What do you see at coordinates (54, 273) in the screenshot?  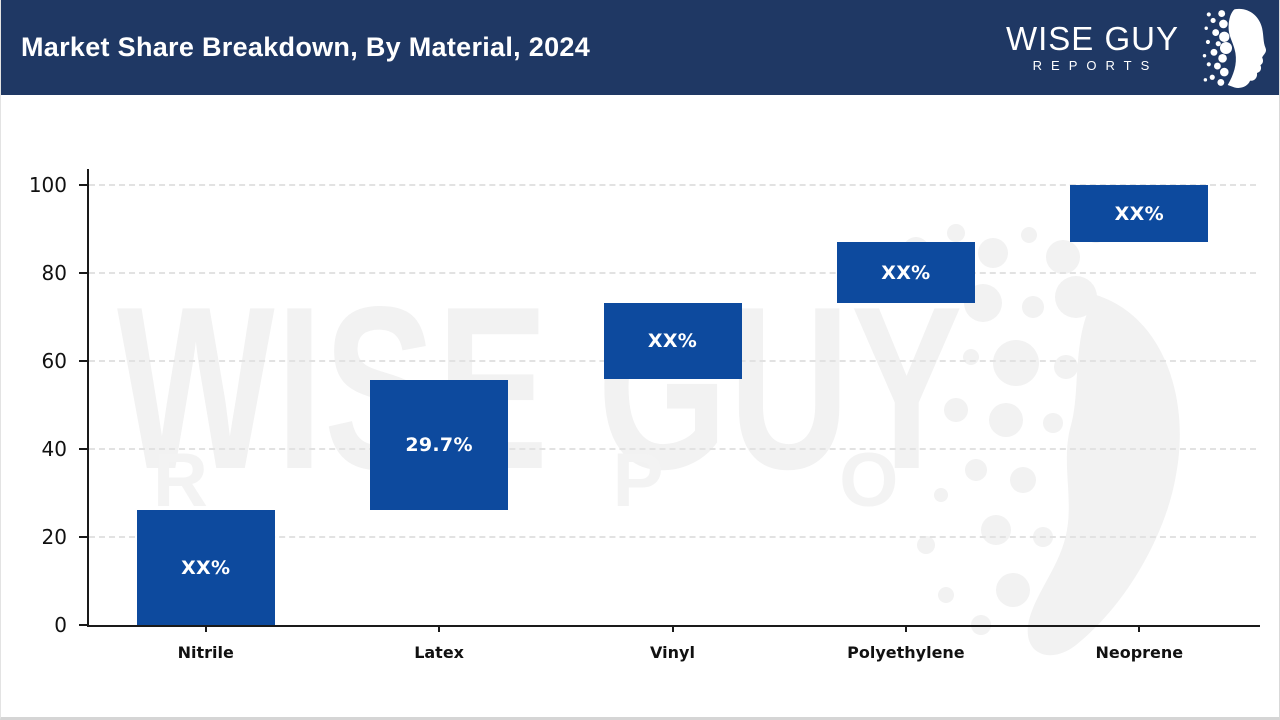 I see `y-tick-label-80: 80` at bounding box center [54, 273].